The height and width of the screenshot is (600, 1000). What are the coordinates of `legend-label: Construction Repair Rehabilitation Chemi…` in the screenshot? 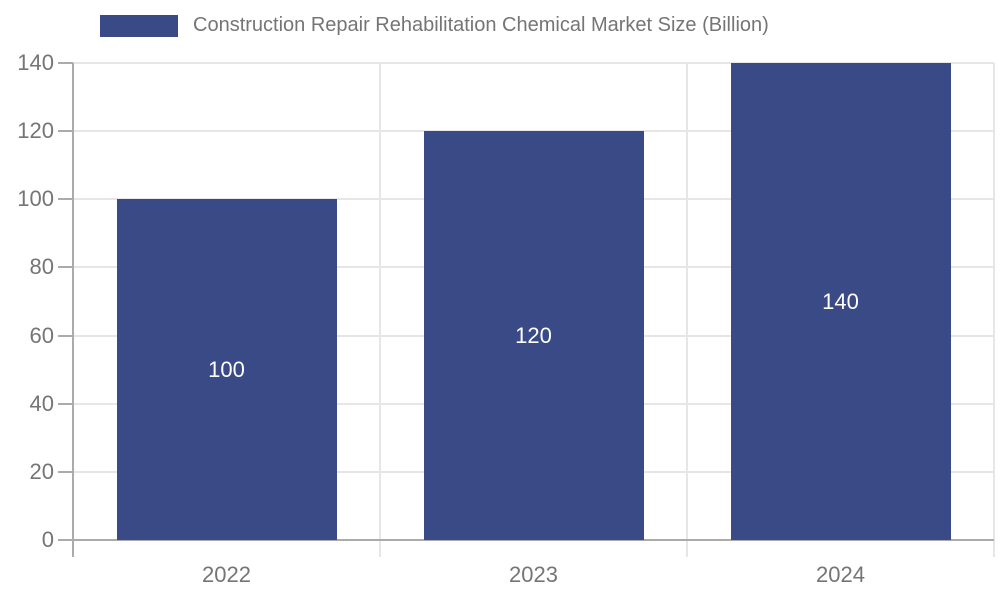 It's located at (481, 25).